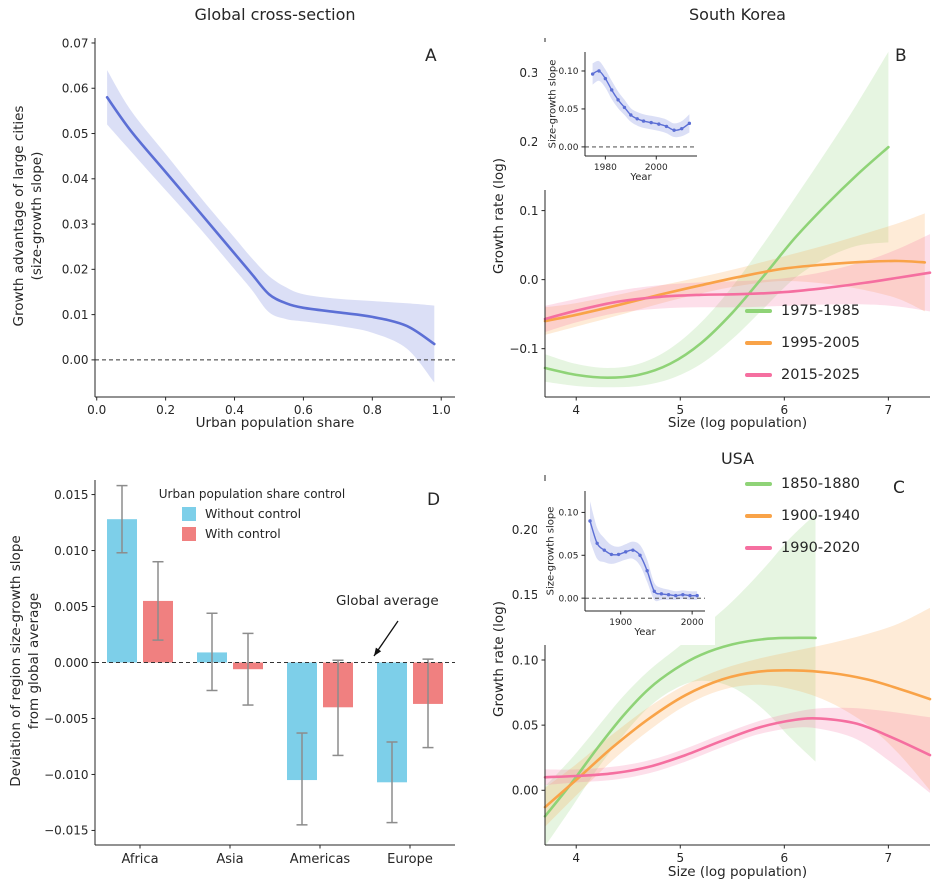 The image size is (938, 891). I want to click on y-tick-label: 0.2, so click(528, 142).